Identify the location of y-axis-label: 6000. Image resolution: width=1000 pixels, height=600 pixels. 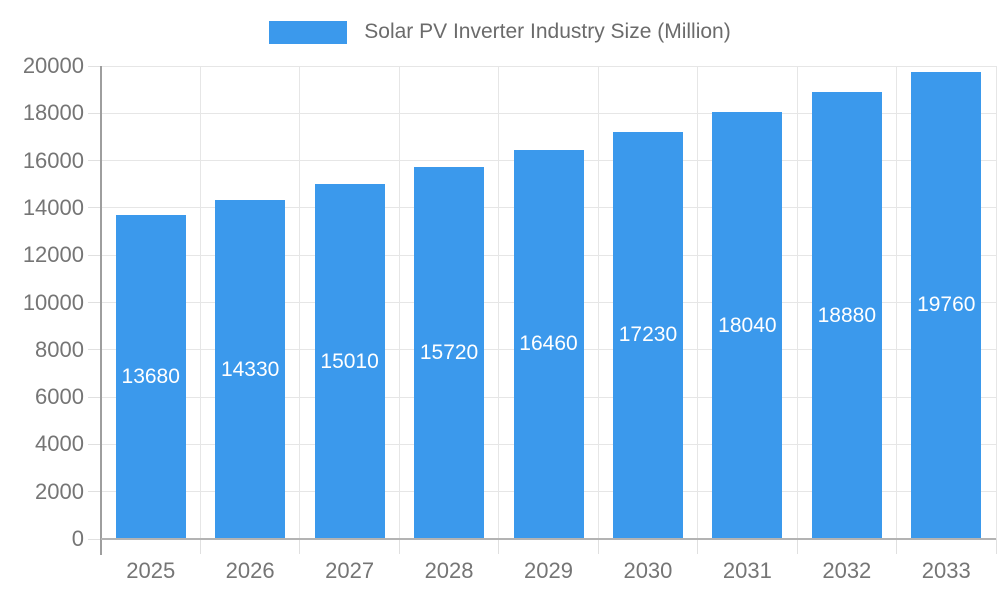
(59, 397).